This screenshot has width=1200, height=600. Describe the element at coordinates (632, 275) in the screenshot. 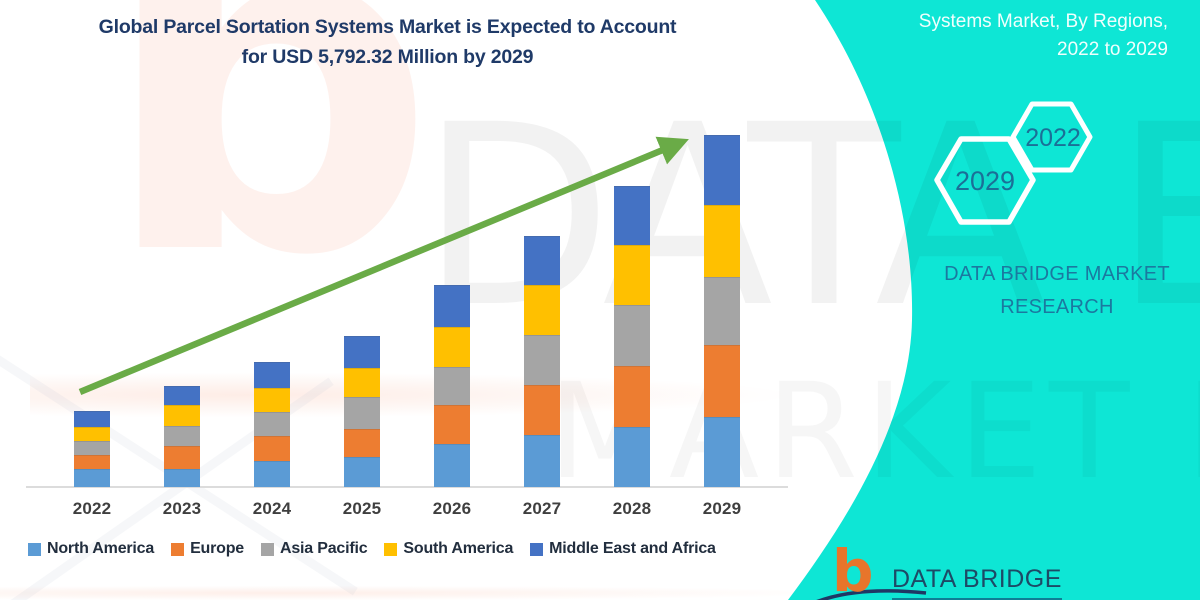

I see `bar-segment-2028-south-america` at that location.